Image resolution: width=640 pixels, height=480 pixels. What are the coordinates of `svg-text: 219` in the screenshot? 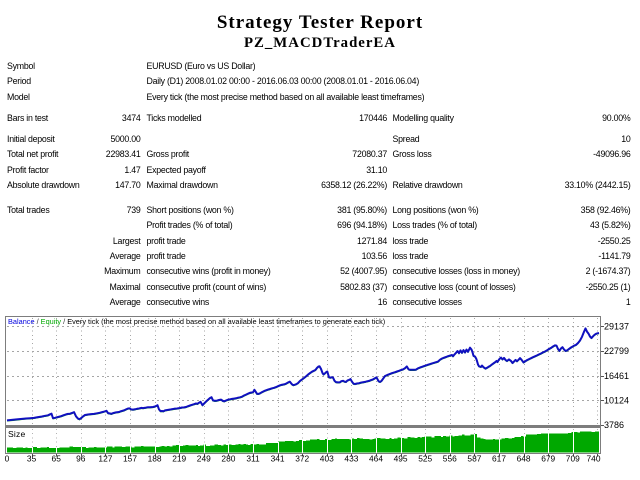 It's located at (179, 459).